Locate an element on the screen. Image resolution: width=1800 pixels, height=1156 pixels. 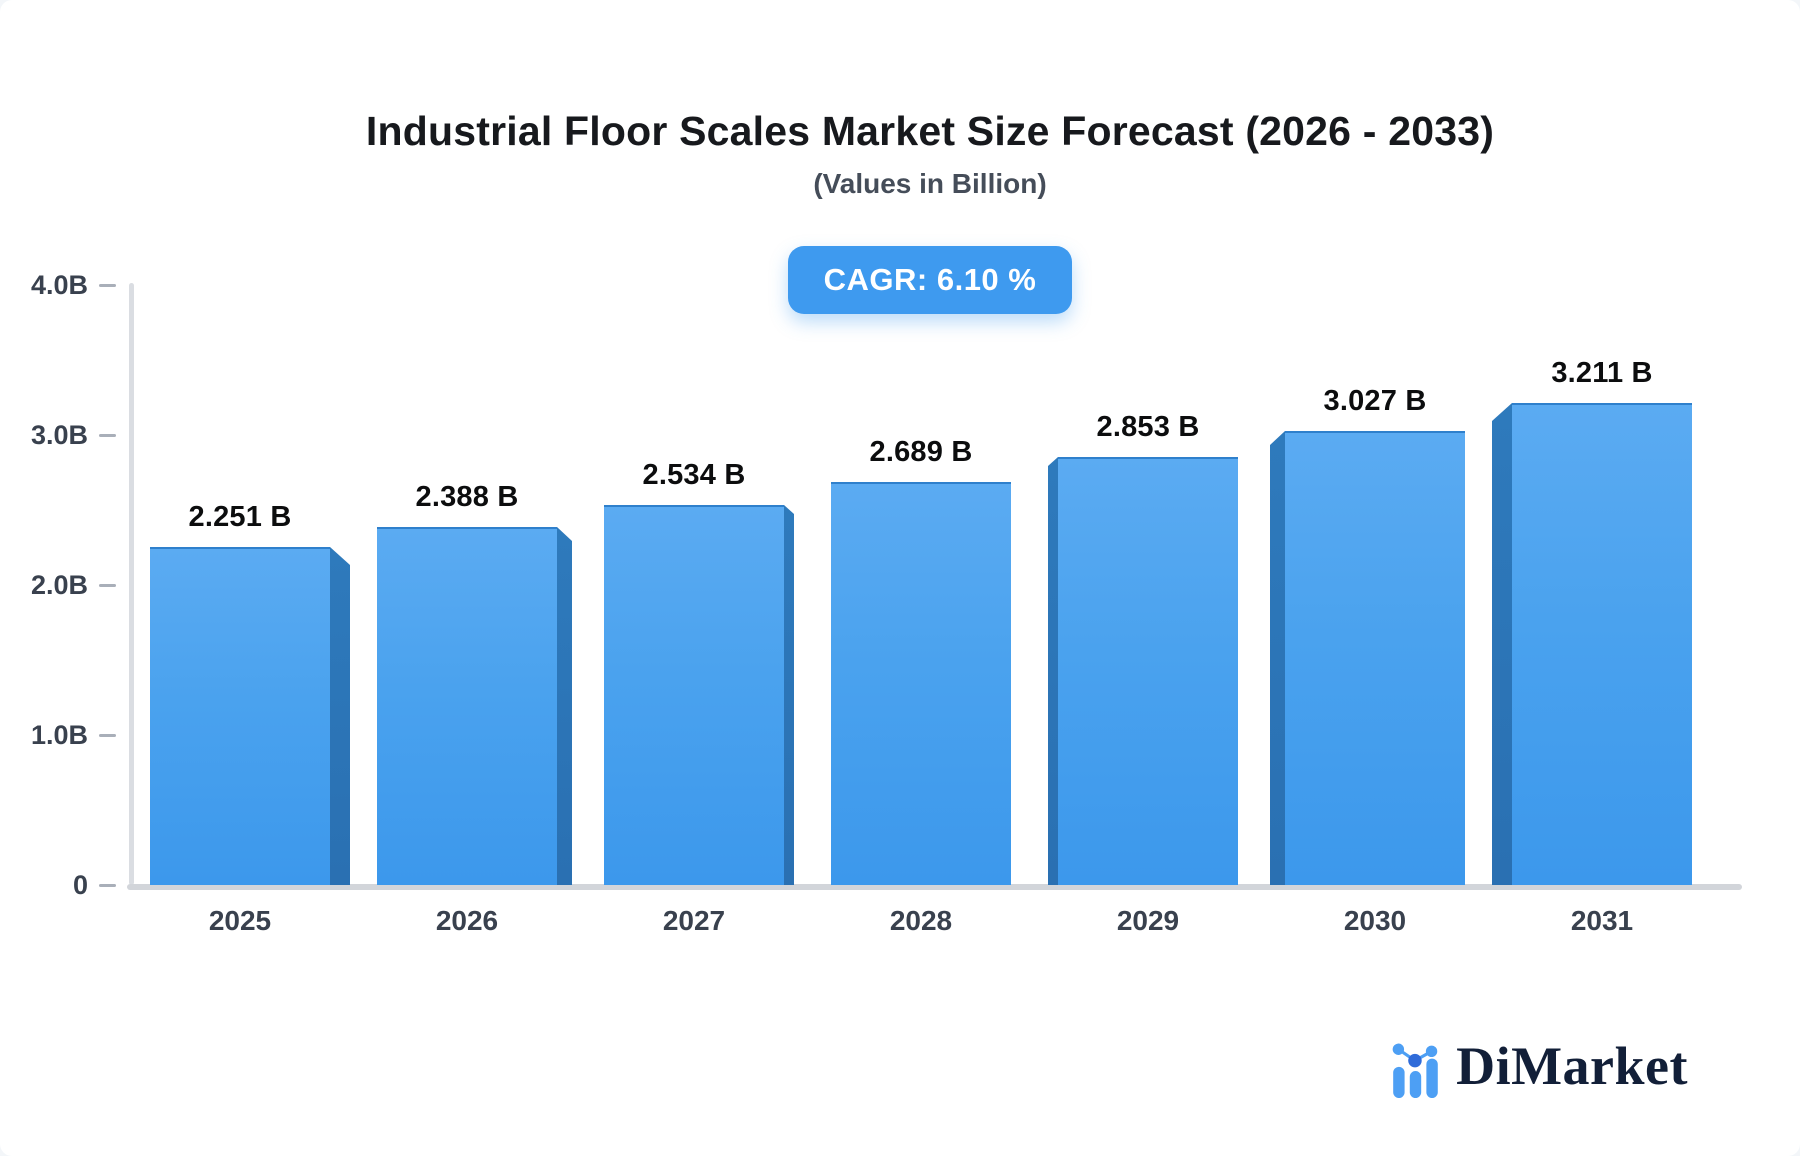
y-axis-label: 1.0B is located at coordinates (59, 735).